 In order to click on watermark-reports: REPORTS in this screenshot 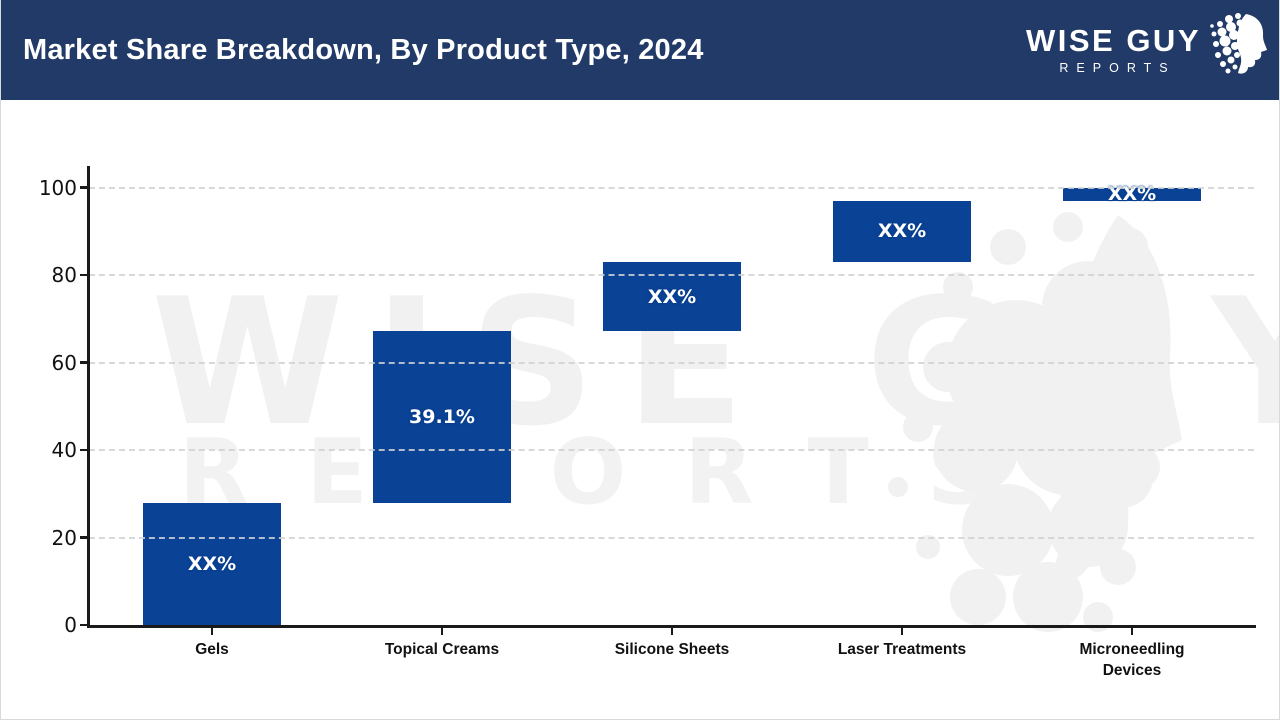, I will do `click(614, 472)`.